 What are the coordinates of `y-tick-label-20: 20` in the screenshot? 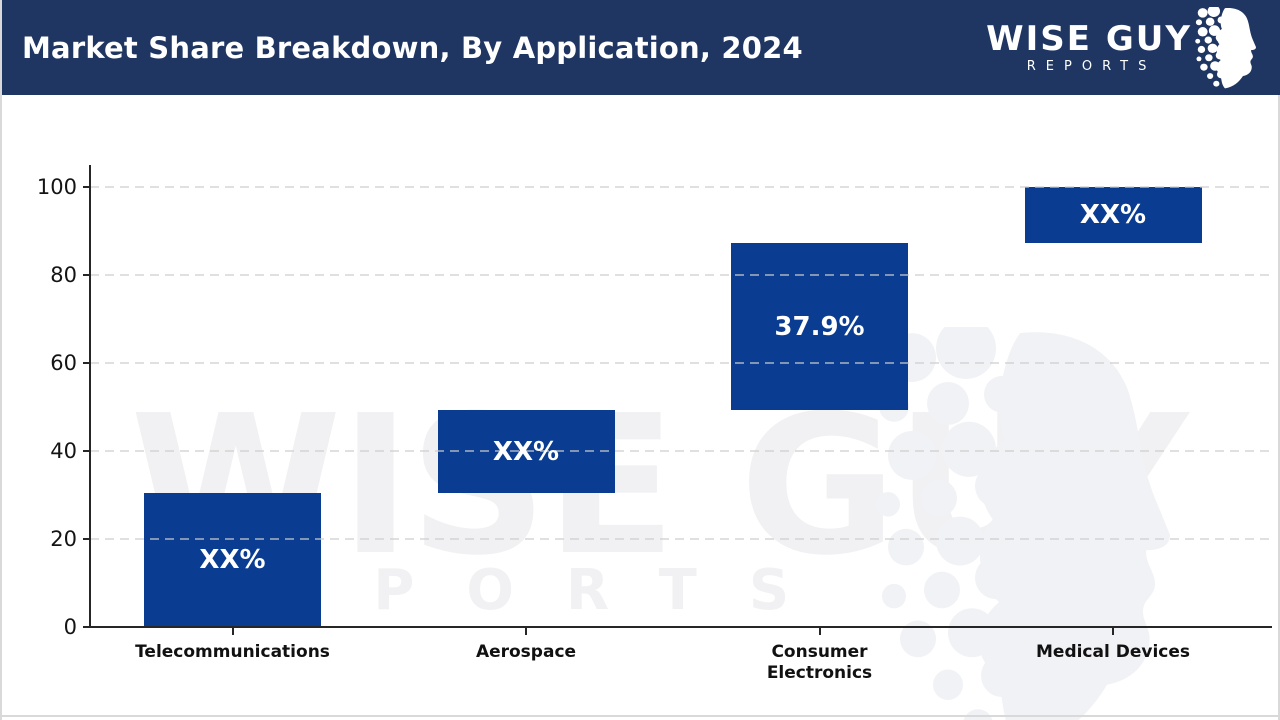 It's located at (63, 539).